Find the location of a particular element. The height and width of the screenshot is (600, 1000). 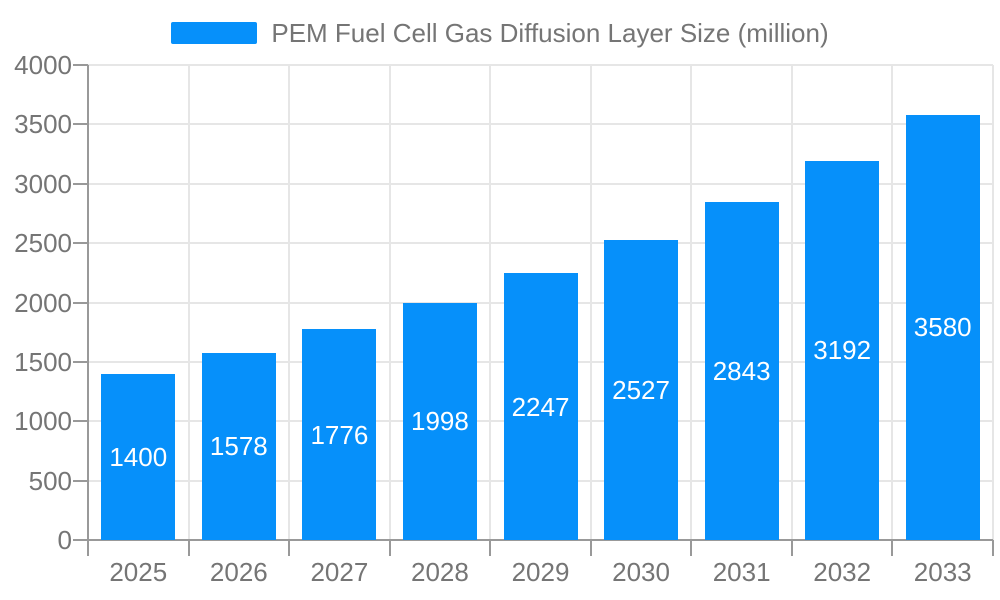

x-tick-label: 2030 is located at coordinates (641, 572).